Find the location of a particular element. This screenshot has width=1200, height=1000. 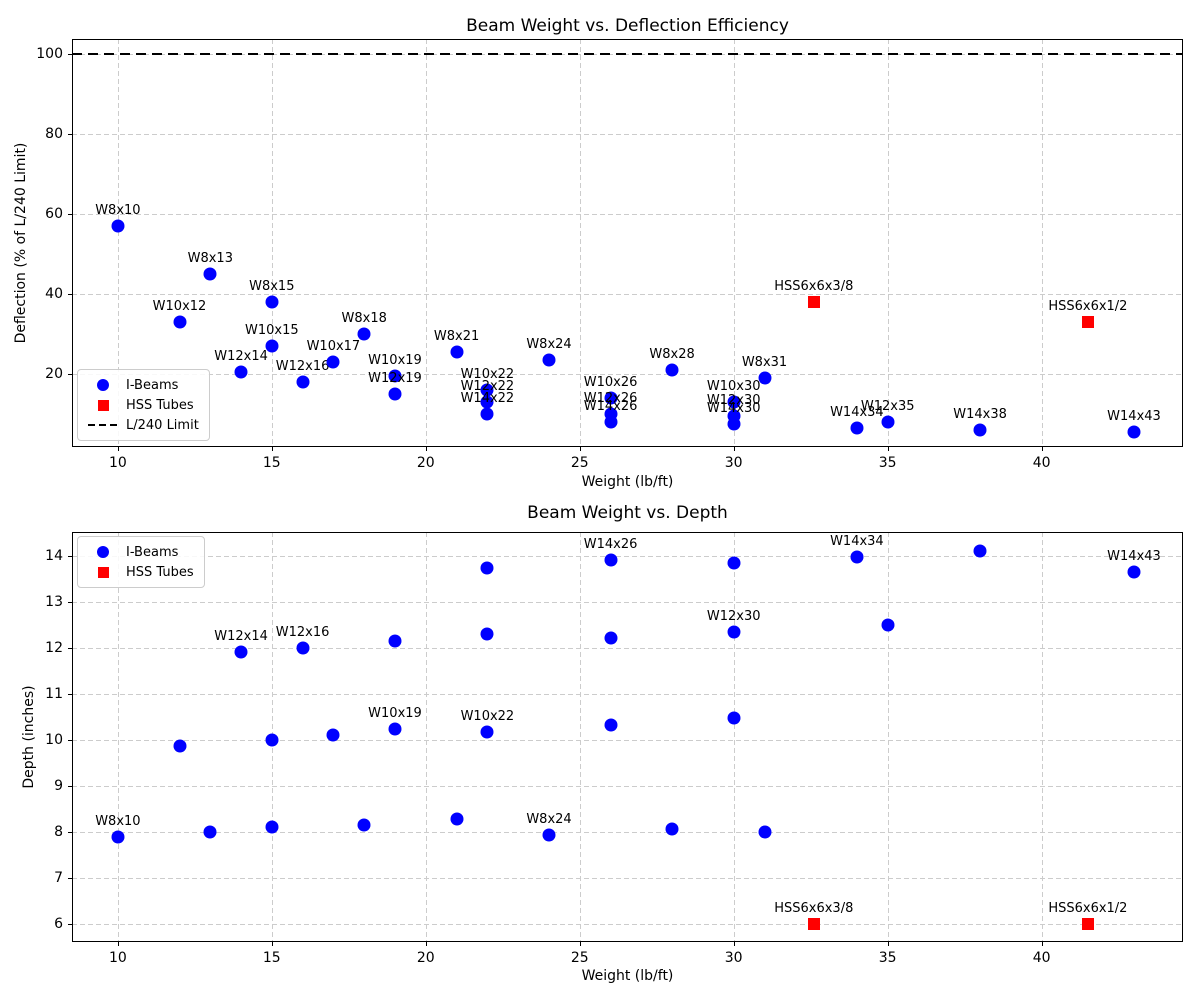

point-annotation: W8x13 is located at coordinates (210, 258).